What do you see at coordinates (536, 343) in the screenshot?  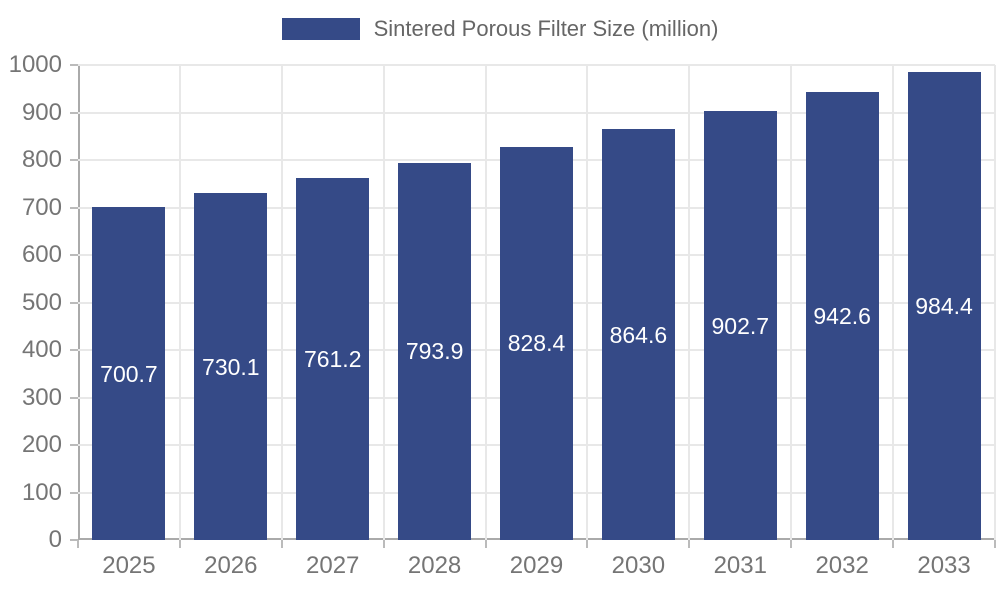 I see `bar-2029` at bounding box center [536, 343].